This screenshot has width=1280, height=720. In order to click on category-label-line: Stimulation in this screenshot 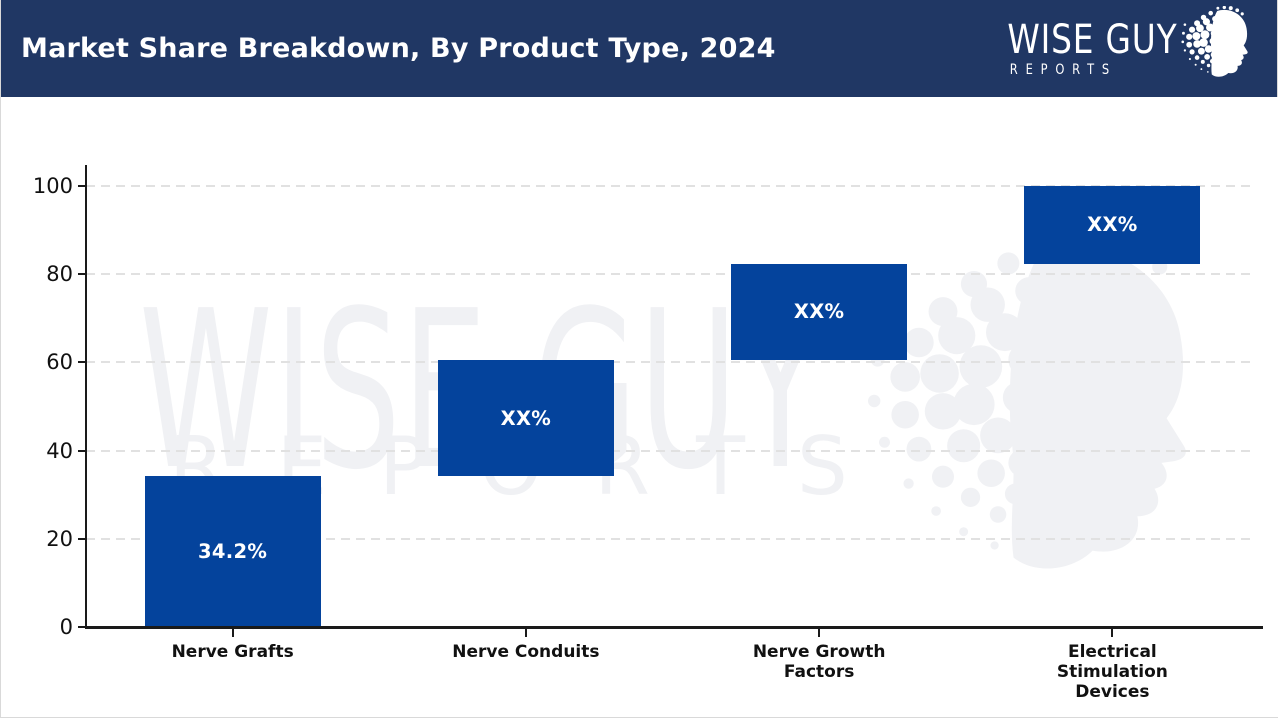, I will do `click(1112, 672)`.